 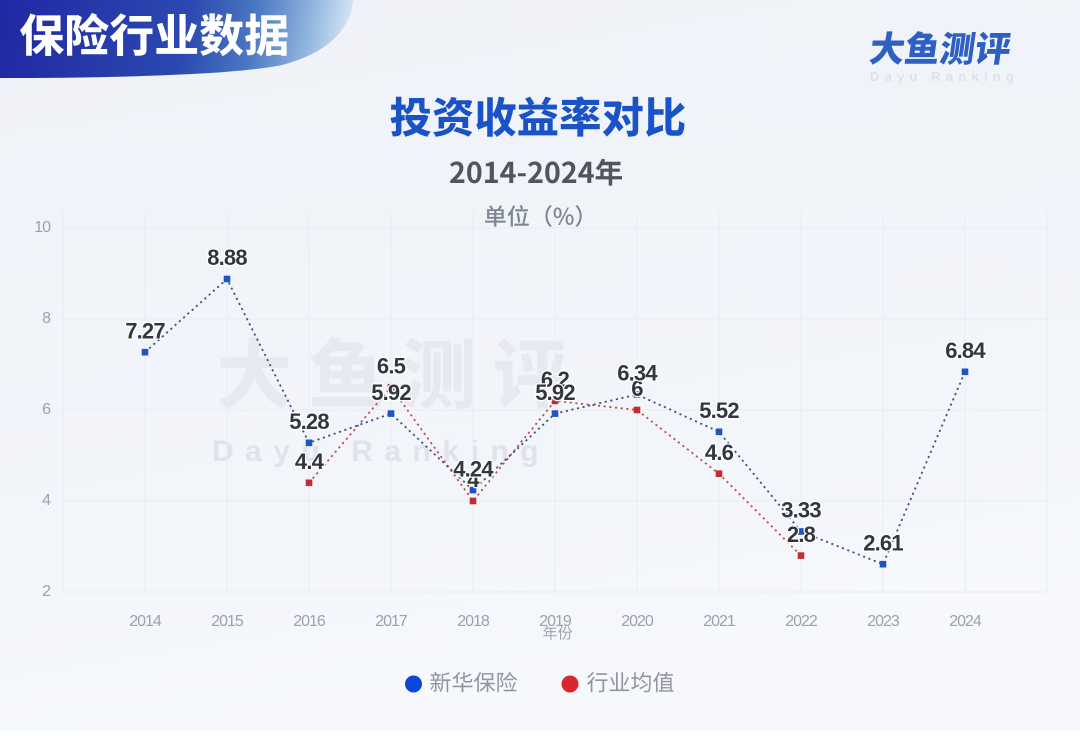 I want to click on svg-text: 6.2, so click(x=555, y=379).